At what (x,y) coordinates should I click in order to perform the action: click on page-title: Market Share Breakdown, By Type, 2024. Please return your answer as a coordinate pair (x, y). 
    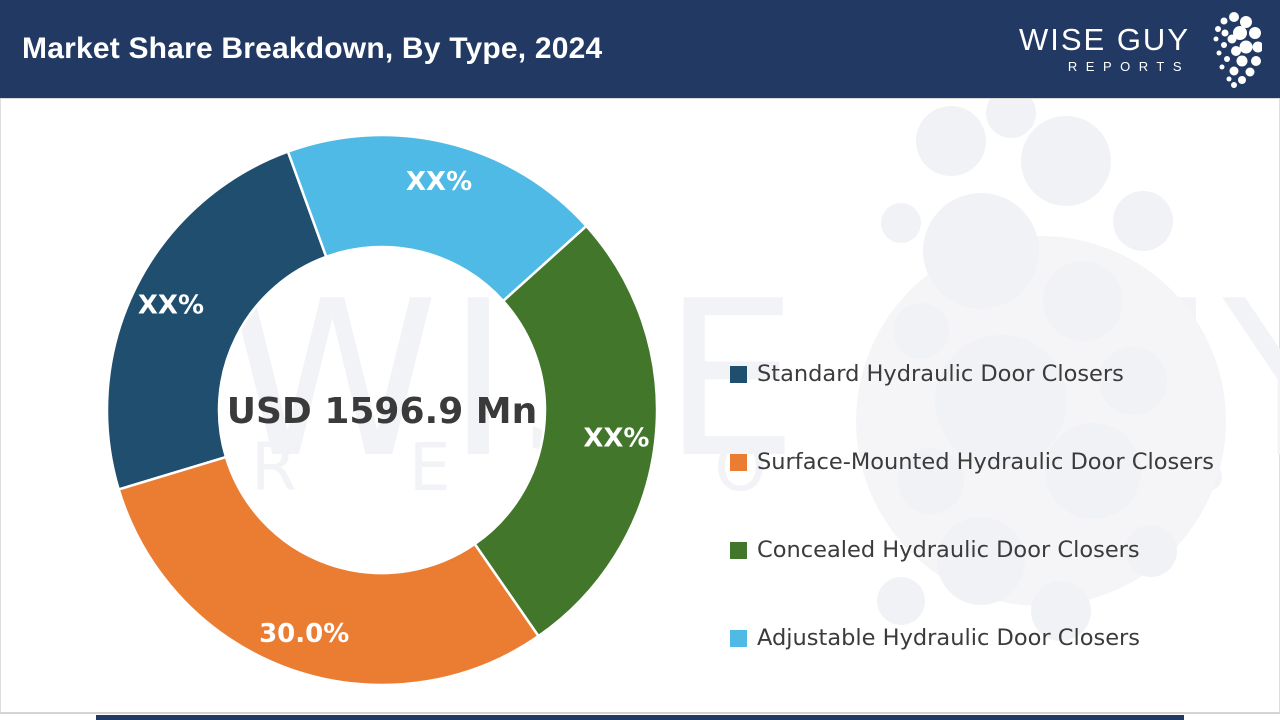
    Looking at the image, I should click on (312, 48).